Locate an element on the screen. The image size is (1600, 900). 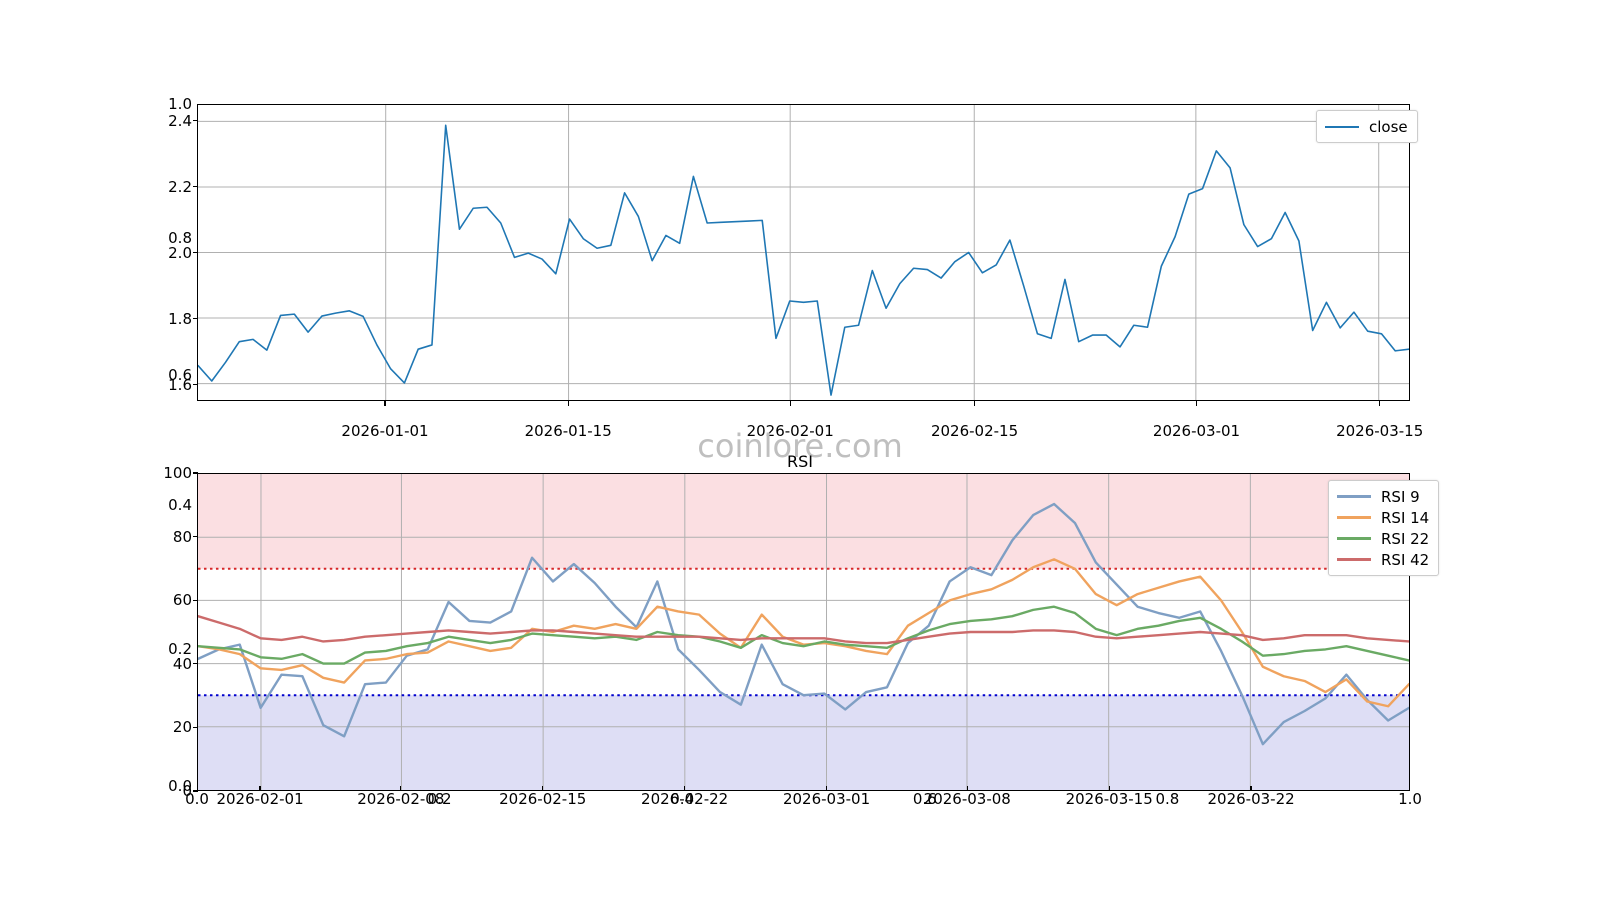
rsi-x-tick-4: 2026-03-01 is located at coordinates (826, 799).